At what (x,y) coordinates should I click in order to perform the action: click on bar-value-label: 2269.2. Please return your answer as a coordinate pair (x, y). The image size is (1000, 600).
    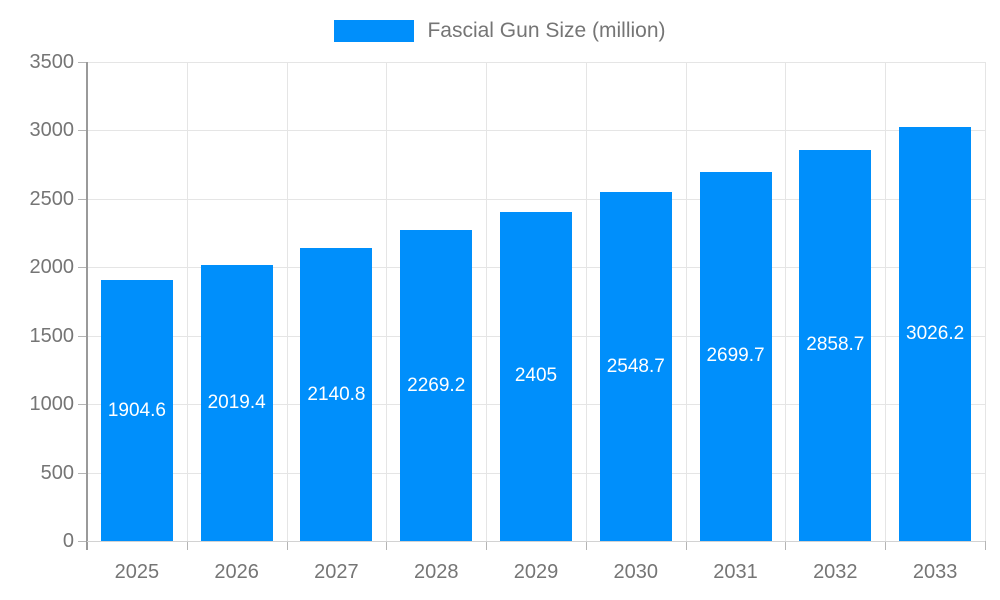
    Looking at the image, I should click on (436, 385).